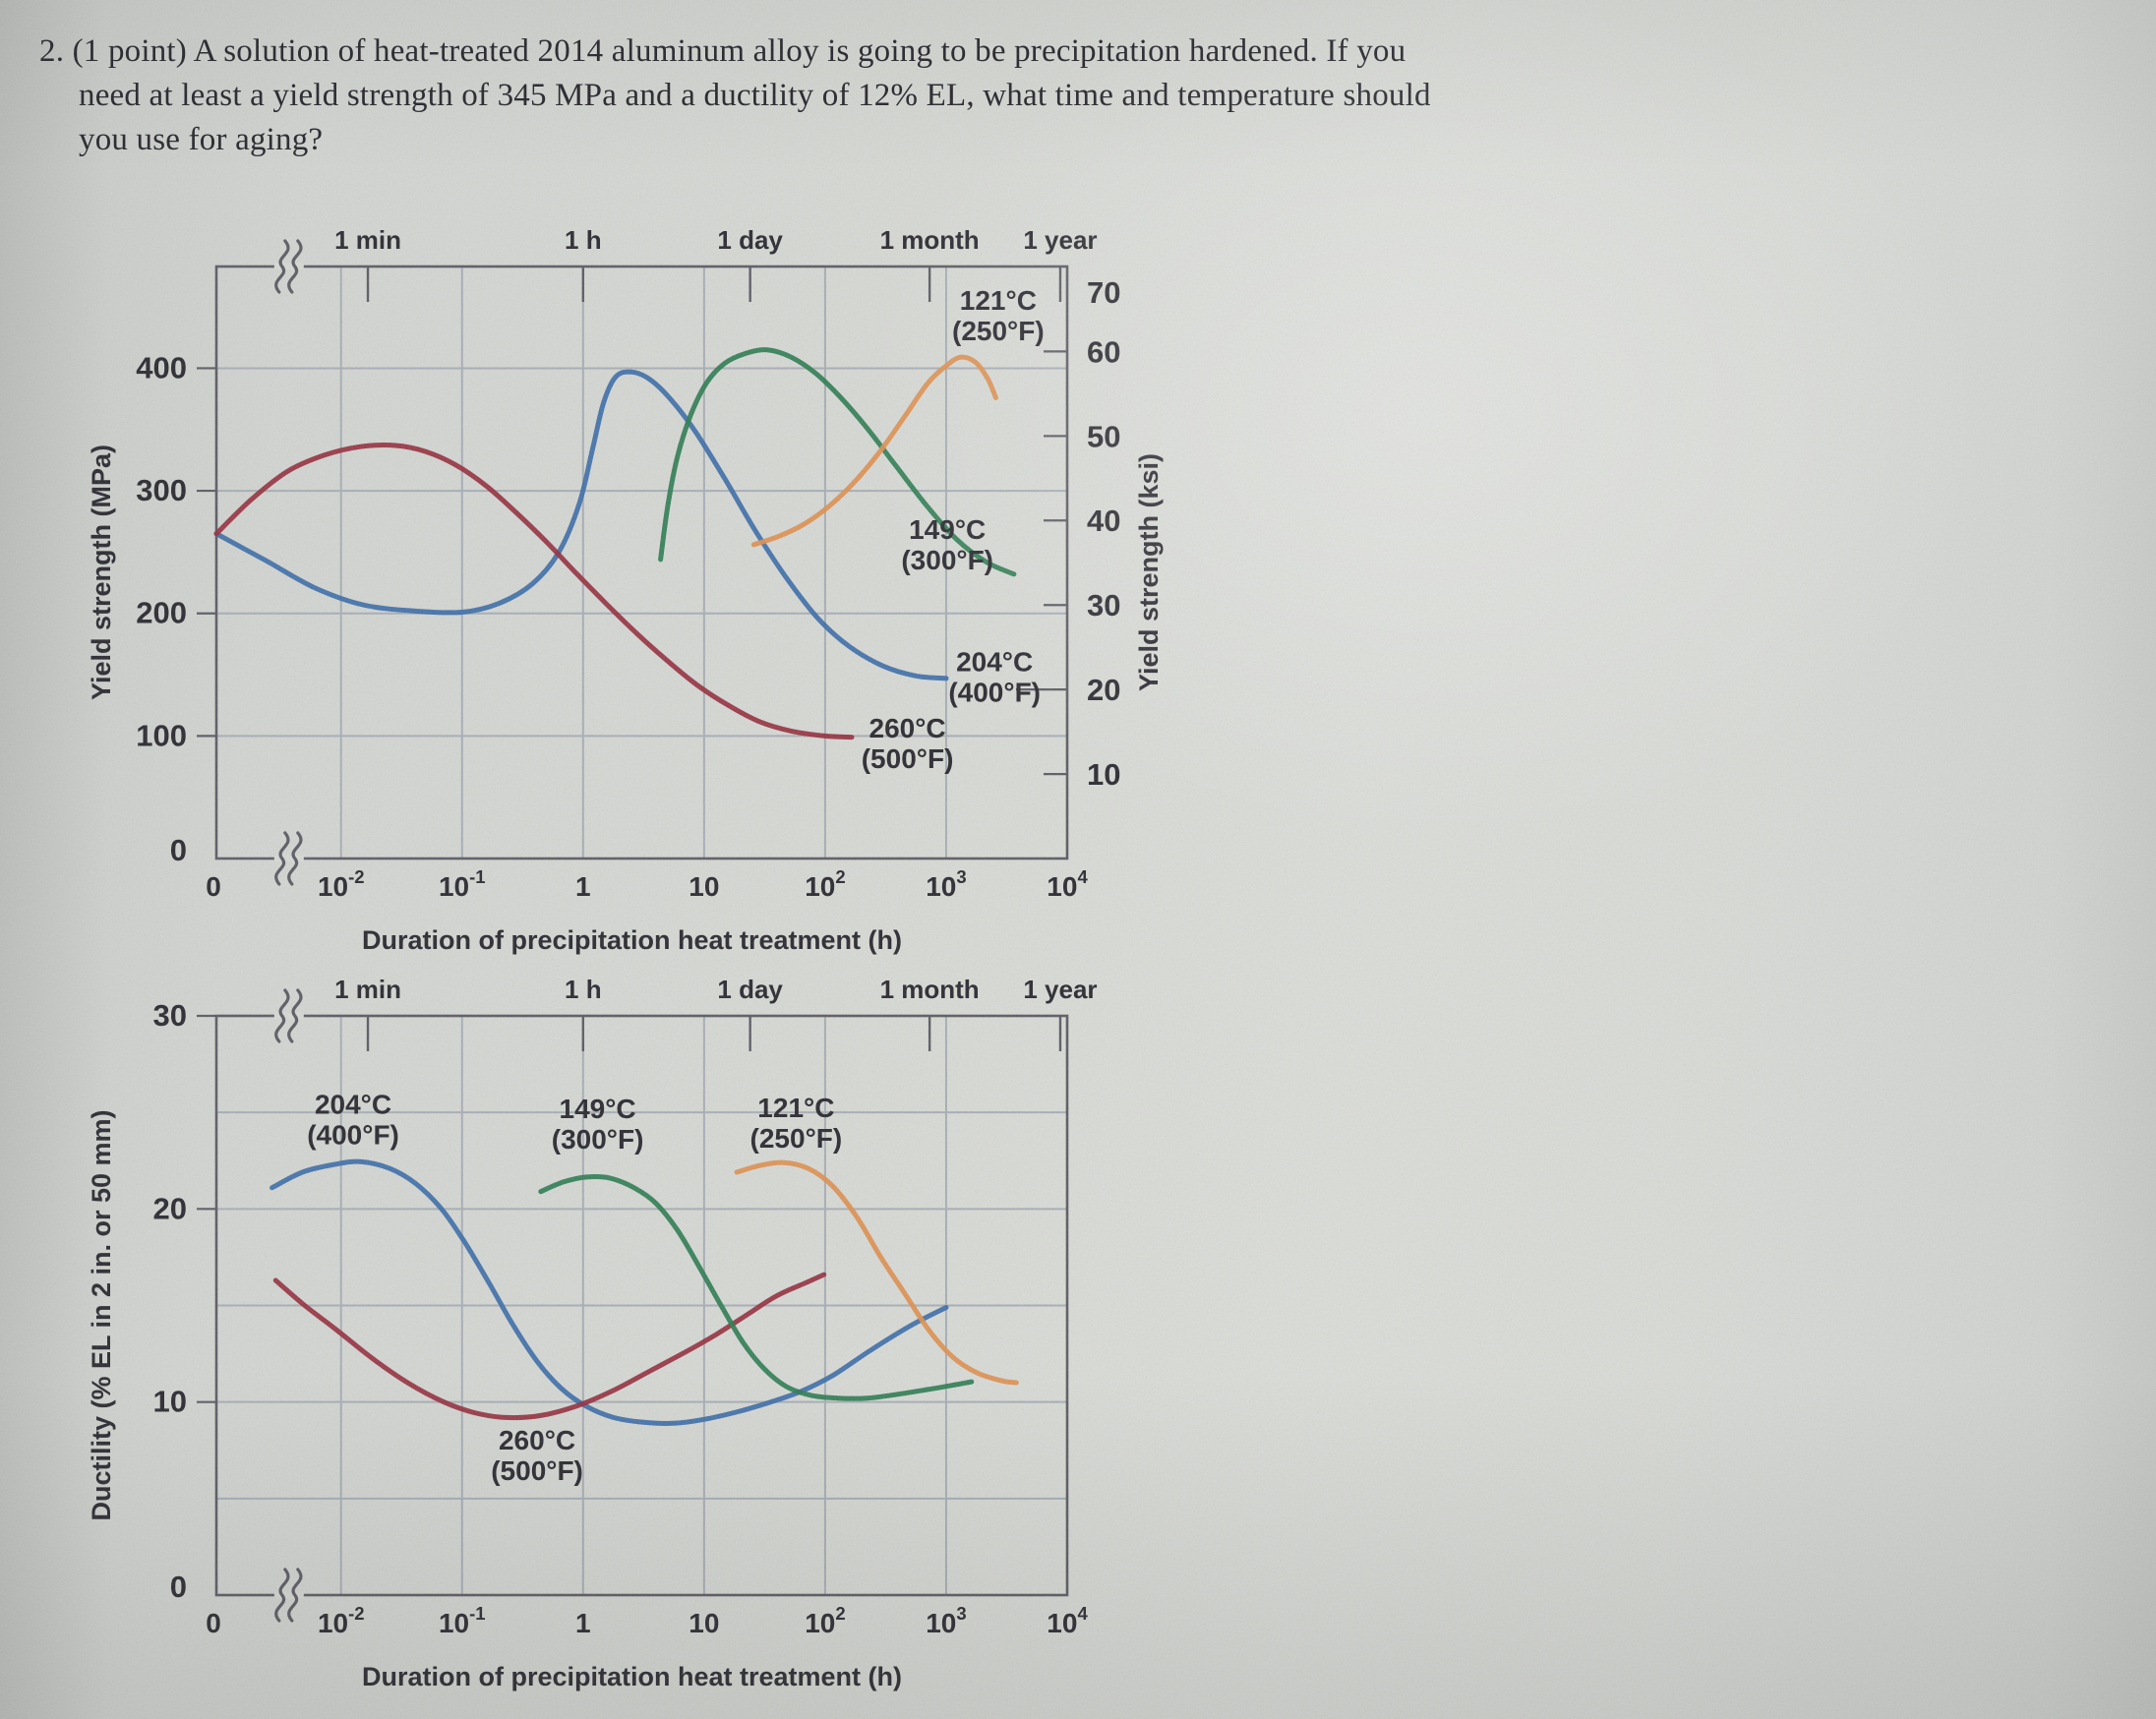 The width and height of the screenshot is (2156, 1719). What do you see at coordinates (598, 1140) in the screenshot?
I see `series-annotation: (300°F)` at bounding box center [598, 1140].